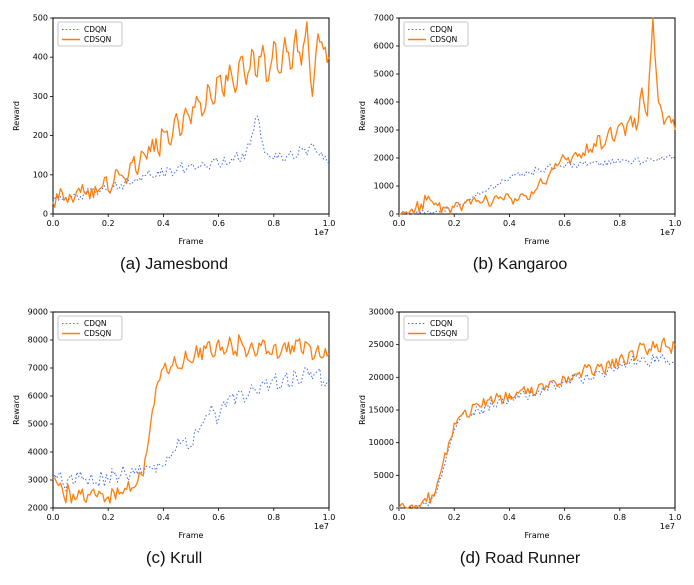 Image resolution: width=694 pixels, height=585 pixels. Describe the element at coordinates (381, 409) in the screenshot. I see `svg-text: 15000` at that location.